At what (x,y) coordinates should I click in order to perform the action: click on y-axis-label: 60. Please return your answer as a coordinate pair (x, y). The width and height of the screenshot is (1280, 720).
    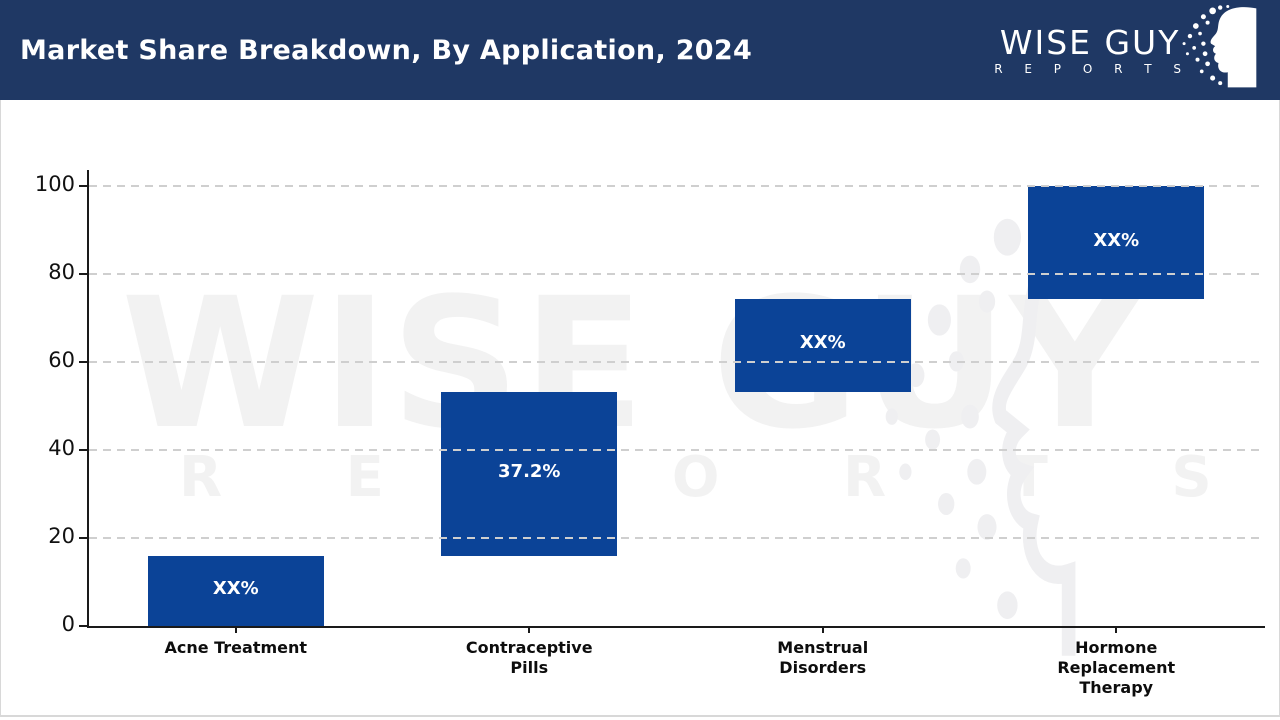
    Looking at the image, I should click on (61, 360).